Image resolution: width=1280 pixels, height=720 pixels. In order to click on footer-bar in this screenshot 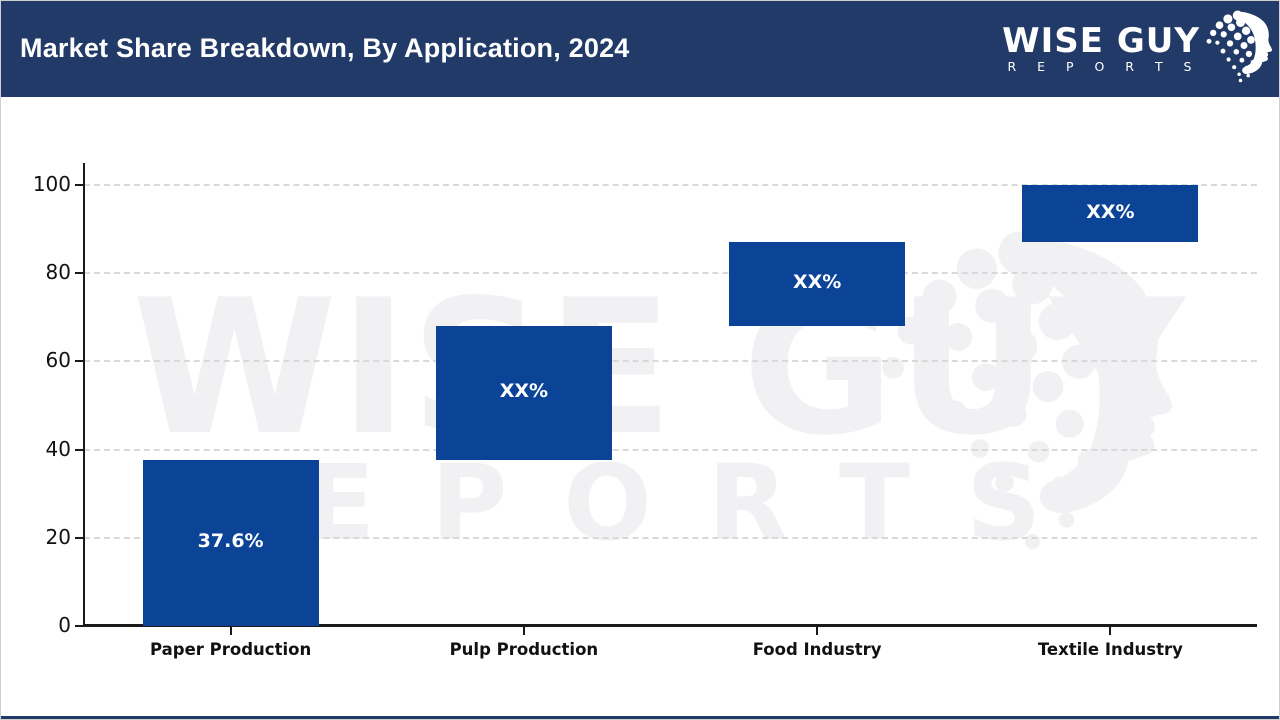, I will do `click(640, 718)`.